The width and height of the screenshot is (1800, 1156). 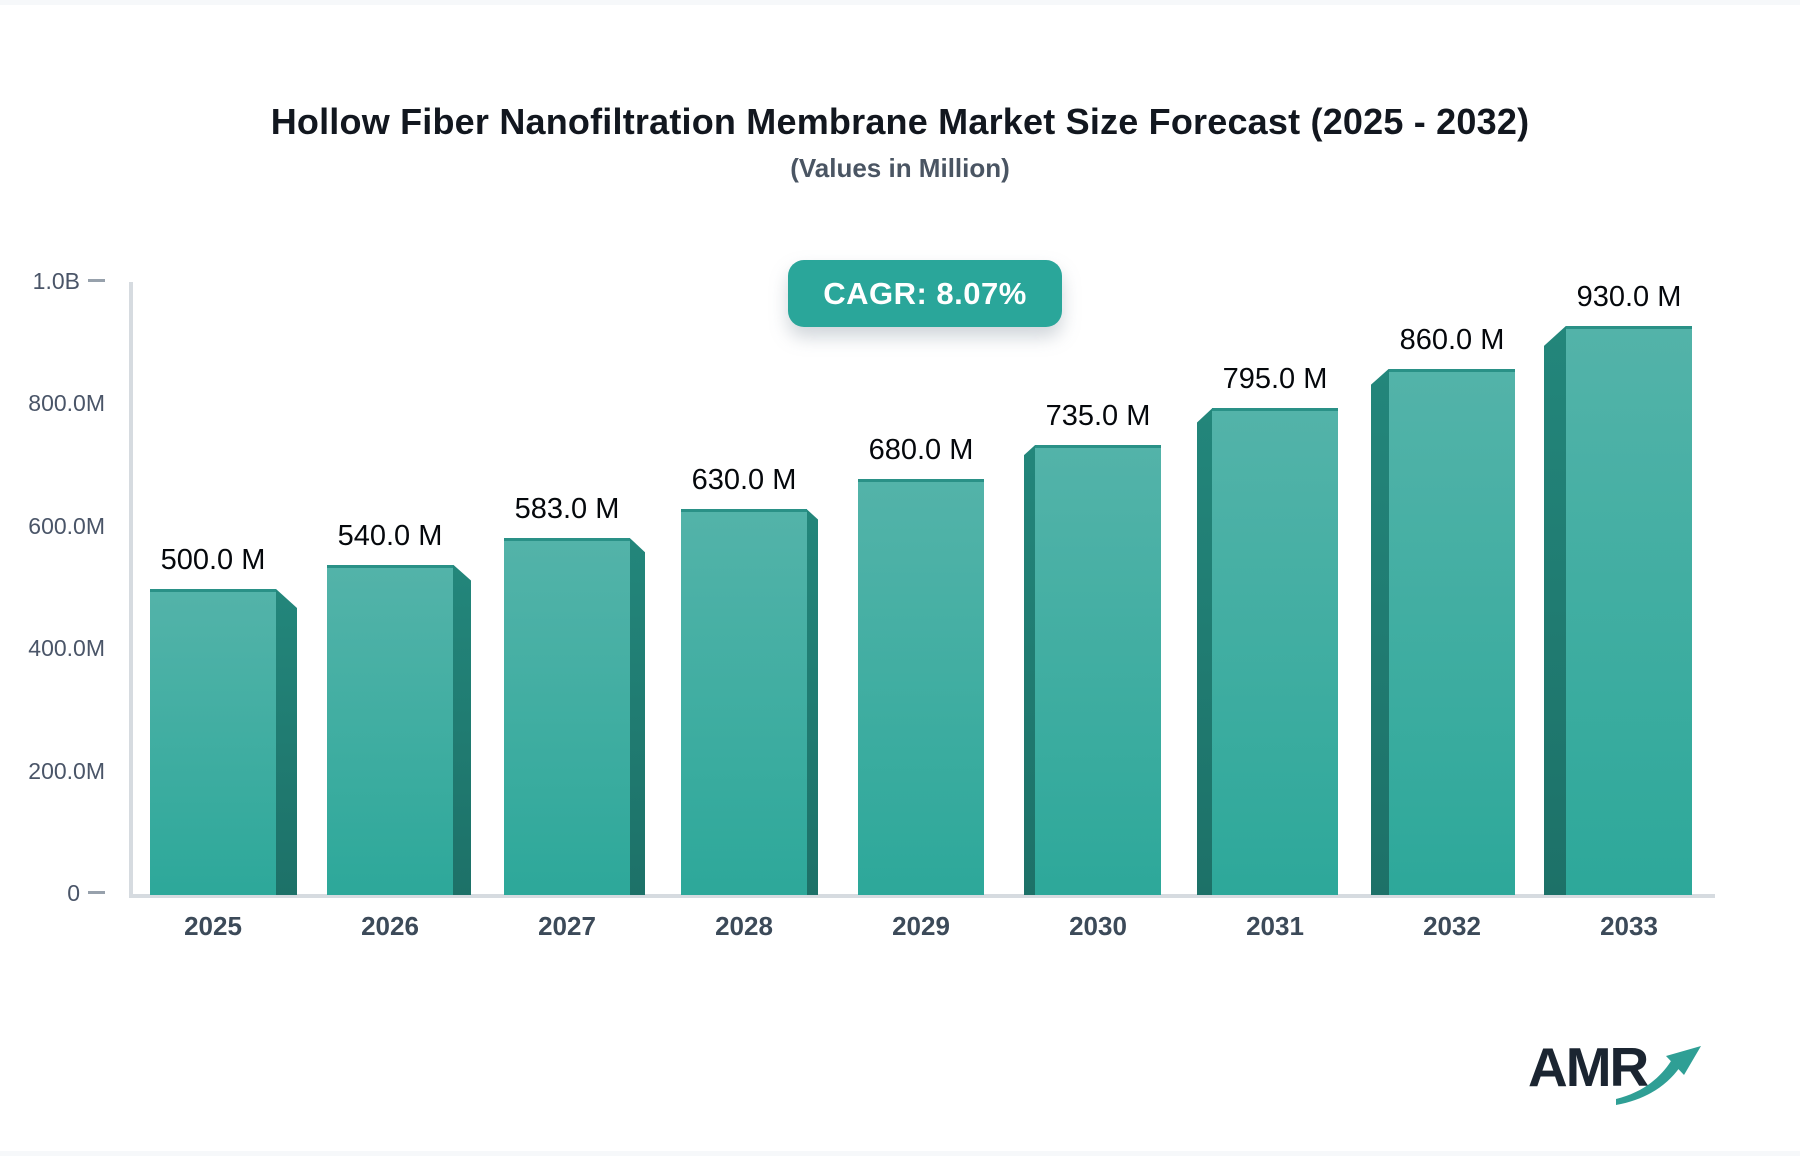 What do you see at coordinates (213, 560) in the screenshot?
I see `bar-value-label: 500.0 M` at bounding box center [213, 560].